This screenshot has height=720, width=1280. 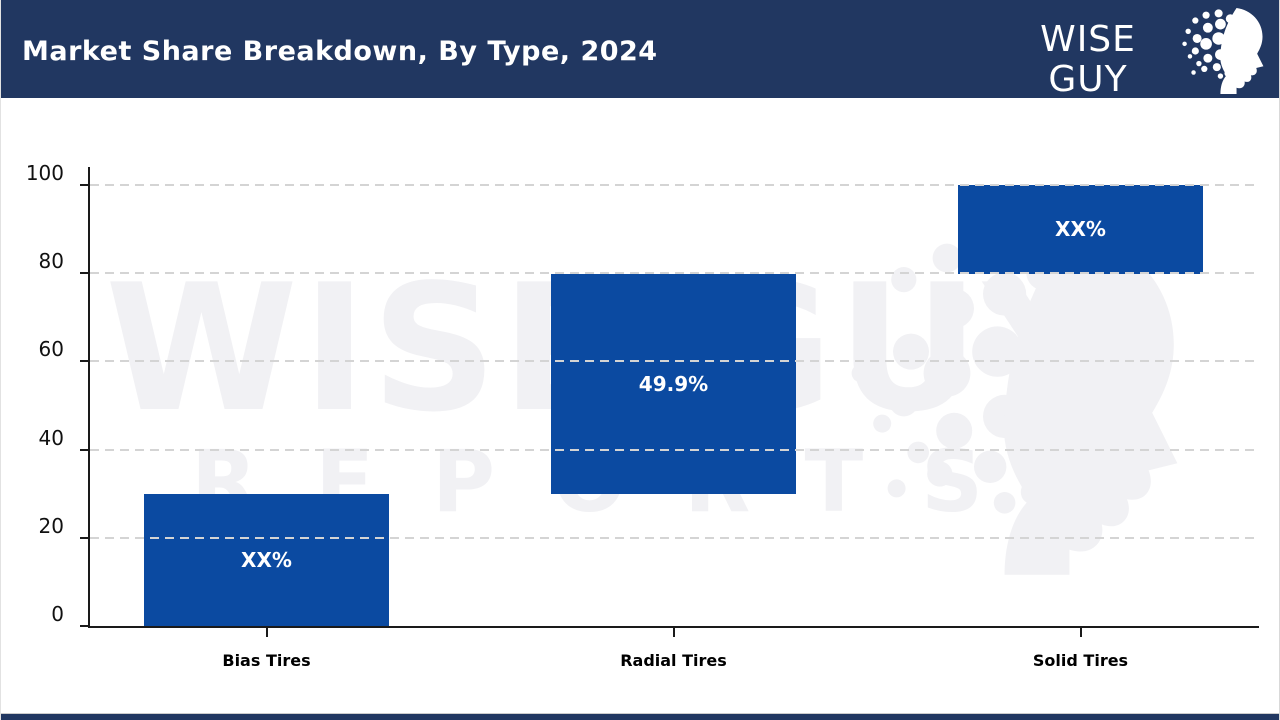 What do you see at coordinates (51, 349) in the screenshot?
I see `y-tick-label: 60` at bounding box center [51, 349].